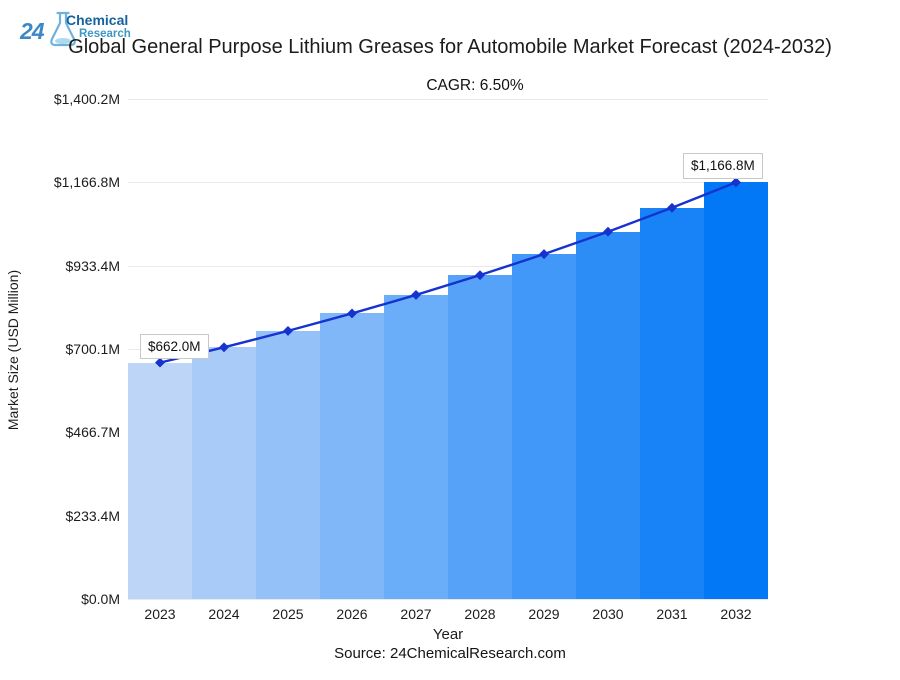 The height and width of the screenshot is (680, 900). What do you see at coordinates (672, 614) in the screenshot?
I see `x-tick-label: 2031` at bounding box center [672, 614].